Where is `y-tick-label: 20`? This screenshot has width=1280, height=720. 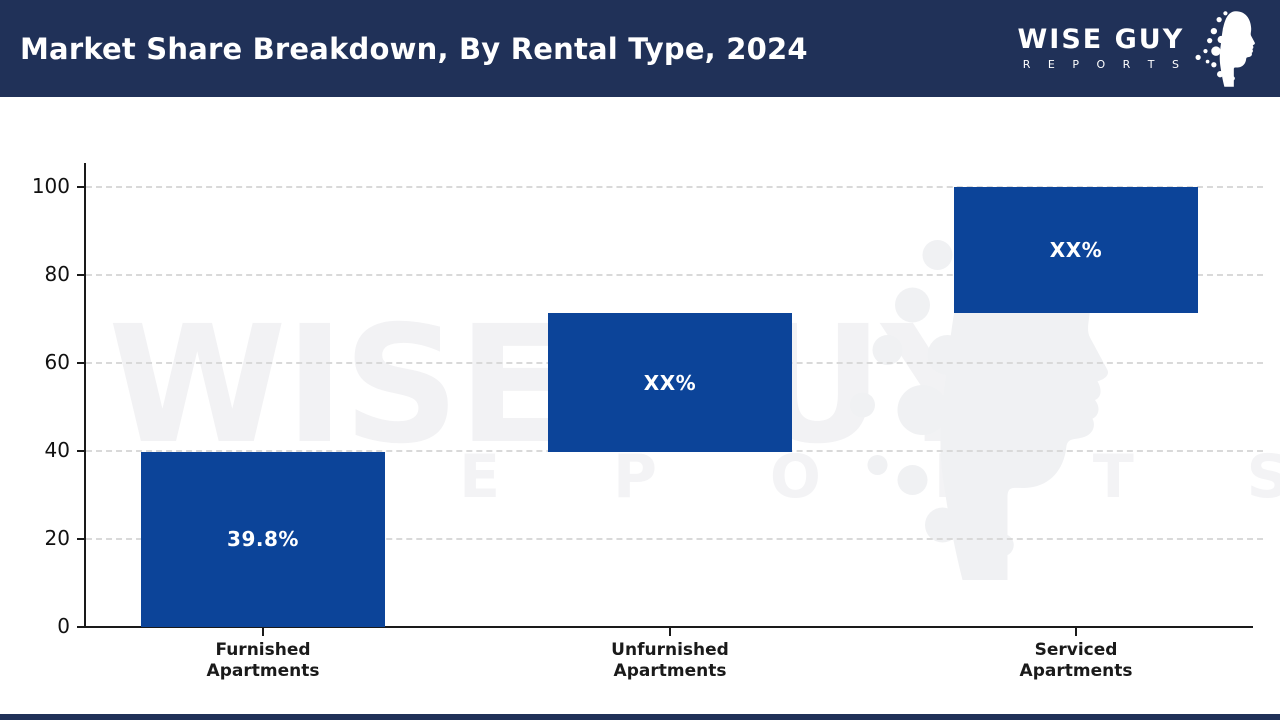 y-tick-label: 20 is located at coordinates (57, 538).